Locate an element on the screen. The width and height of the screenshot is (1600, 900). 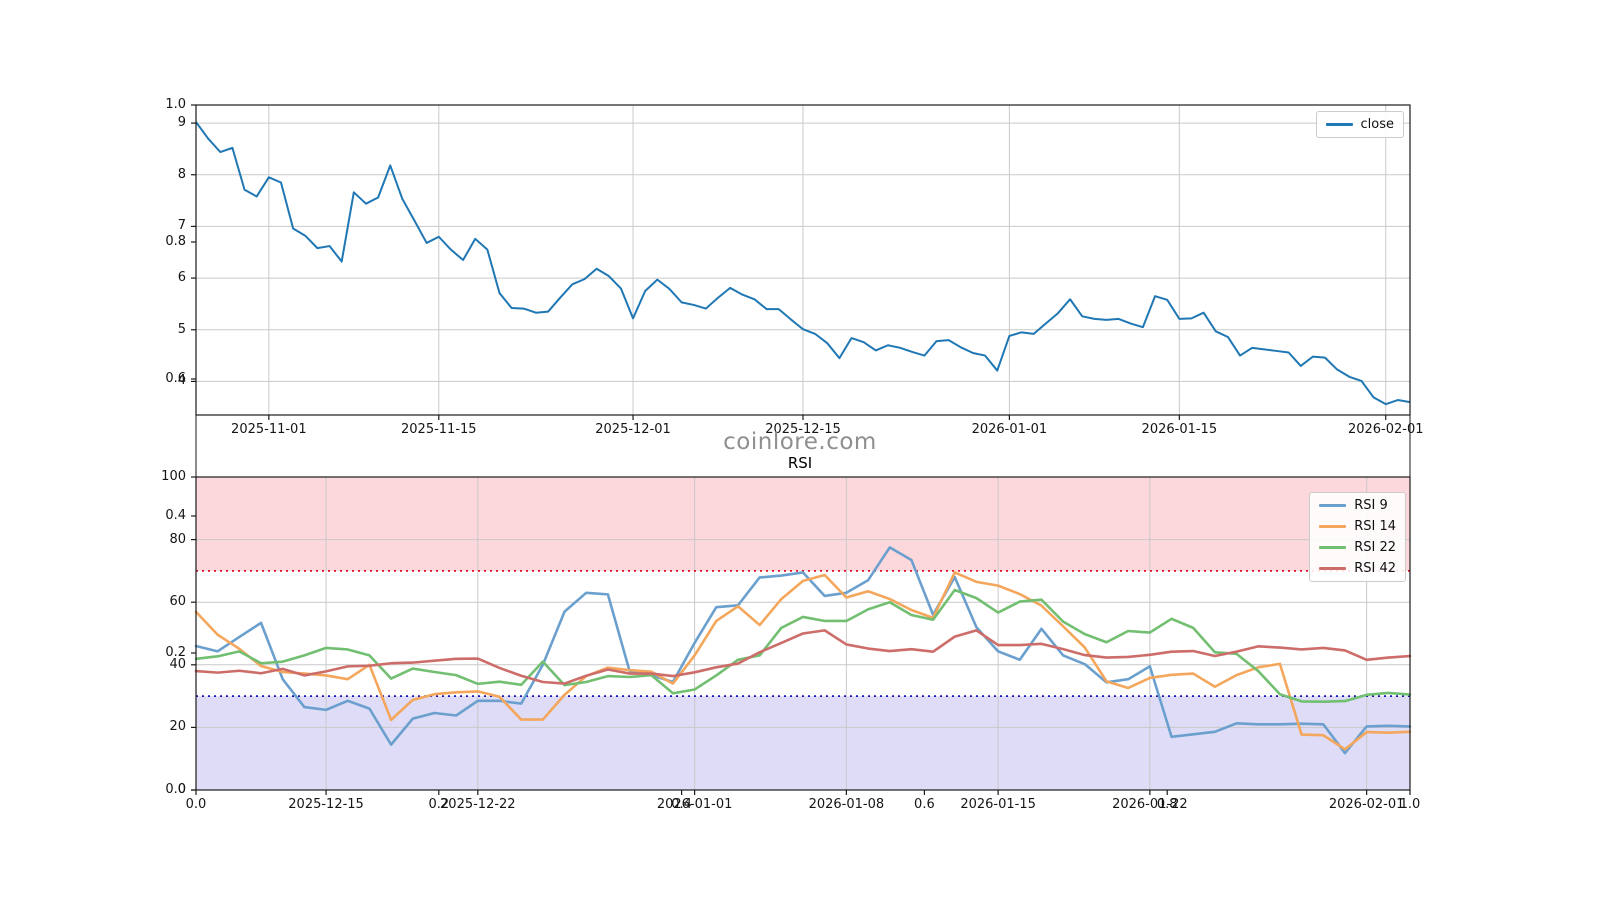
rsi-y-tick-label: 100 is located at coordinates (173, 476).